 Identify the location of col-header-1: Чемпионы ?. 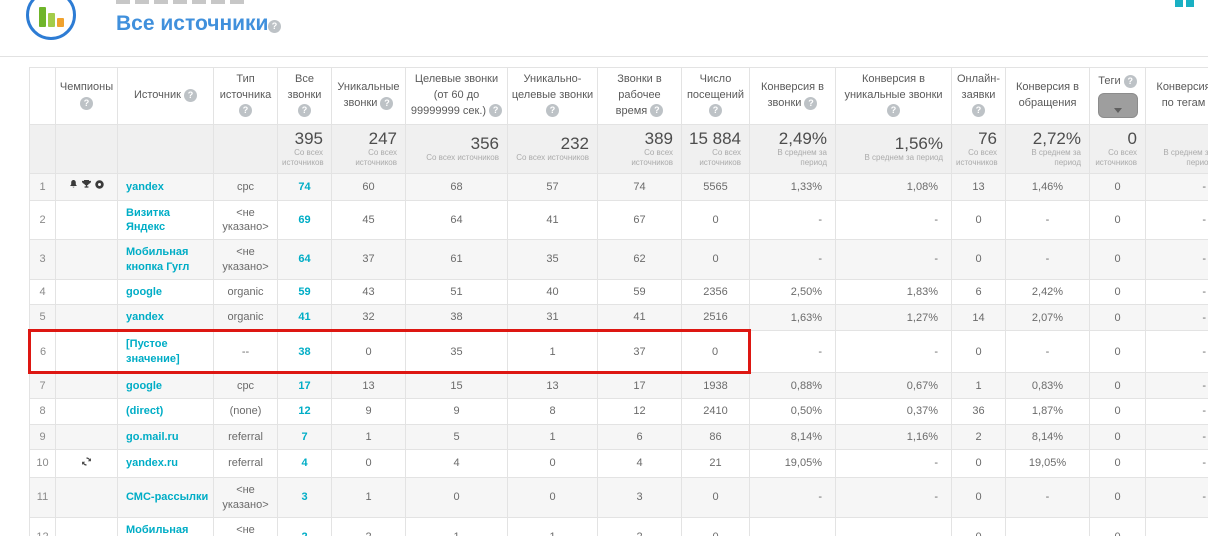
(86, 96).